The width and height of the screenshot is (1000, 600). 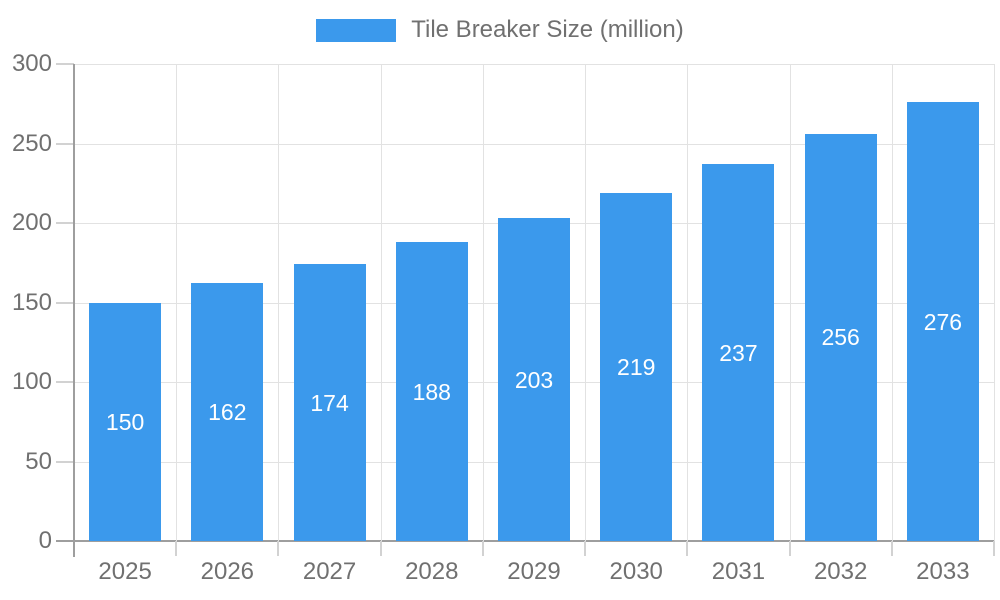 I want to click on bar-2027, so click(x=329, y=402).